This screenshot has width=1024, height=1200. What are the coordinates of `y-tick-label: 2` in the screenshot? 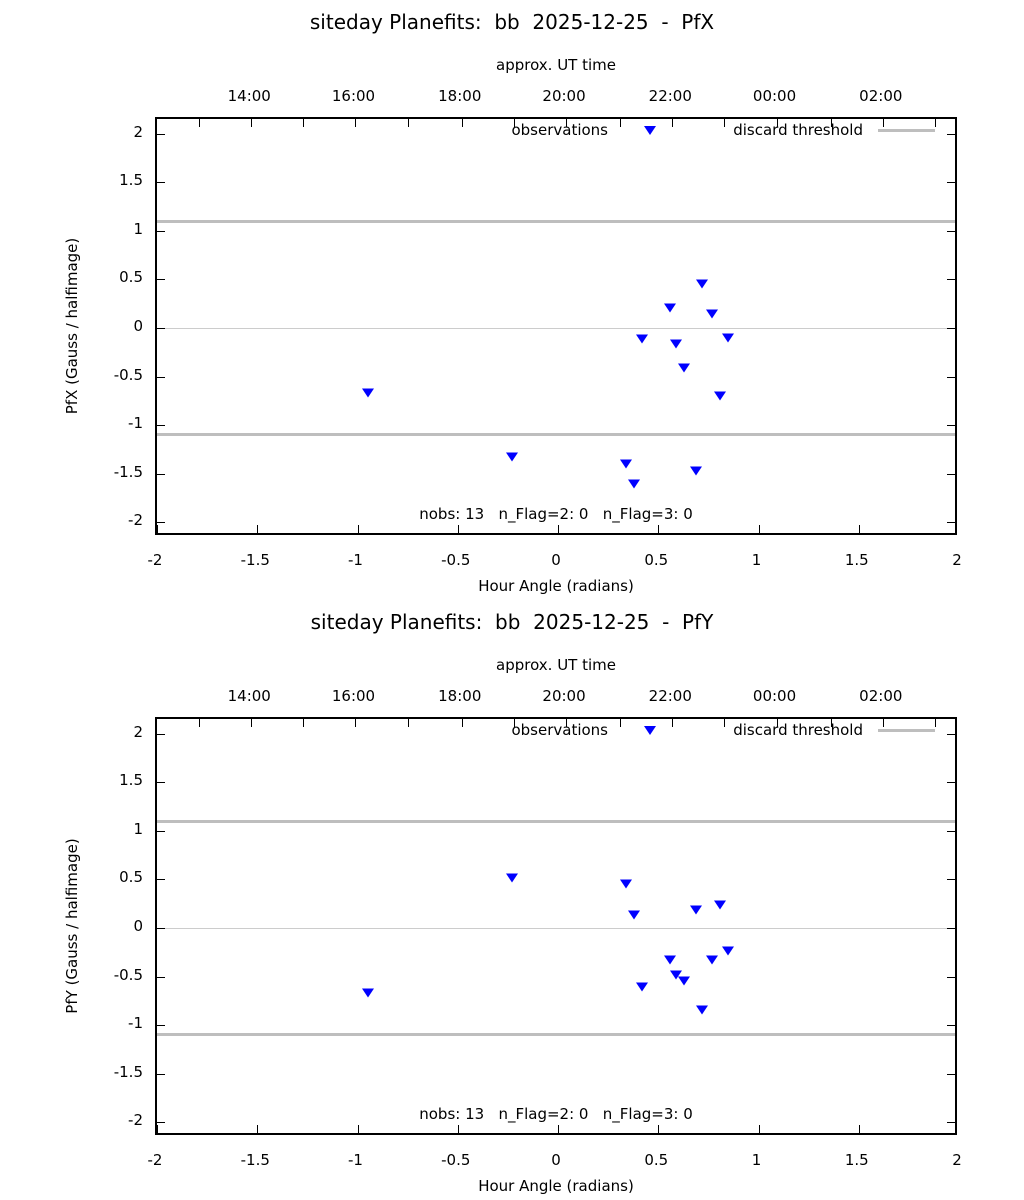 It's located at (138, 131).